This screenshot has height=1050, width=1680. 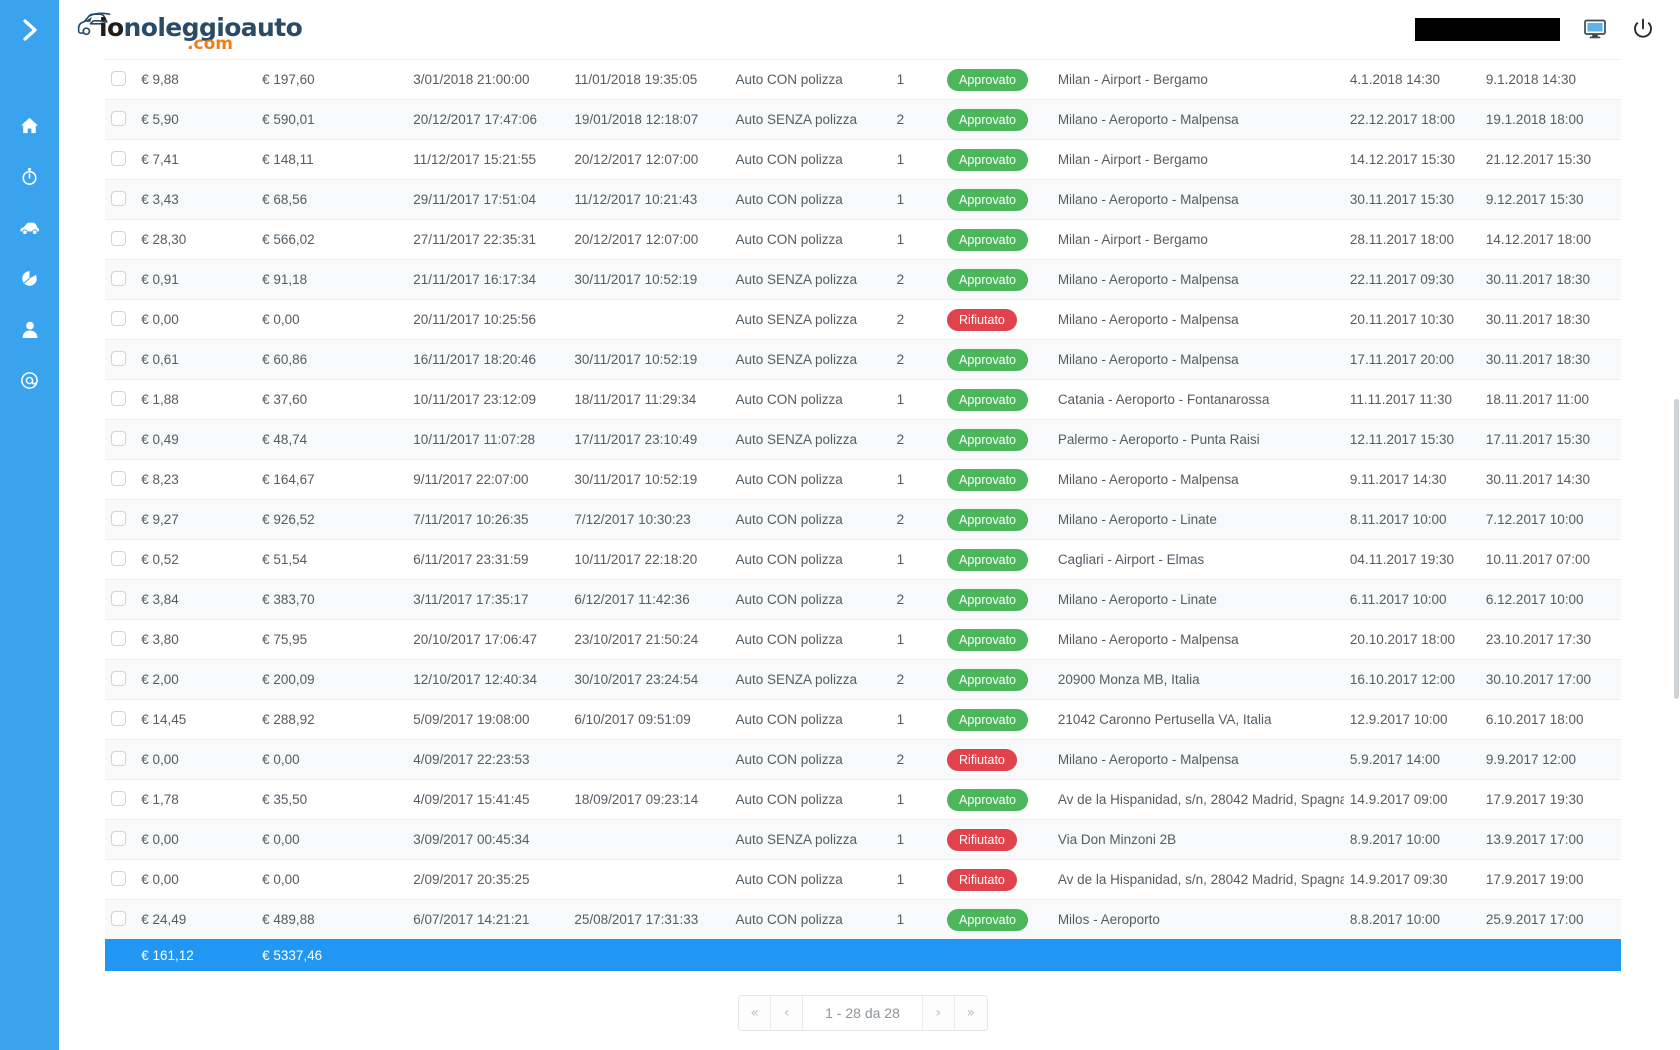 What do you see at coordinates (1595, 29) in the screenshot?
I see `monitor-button` at bounding box center [1595, 29].